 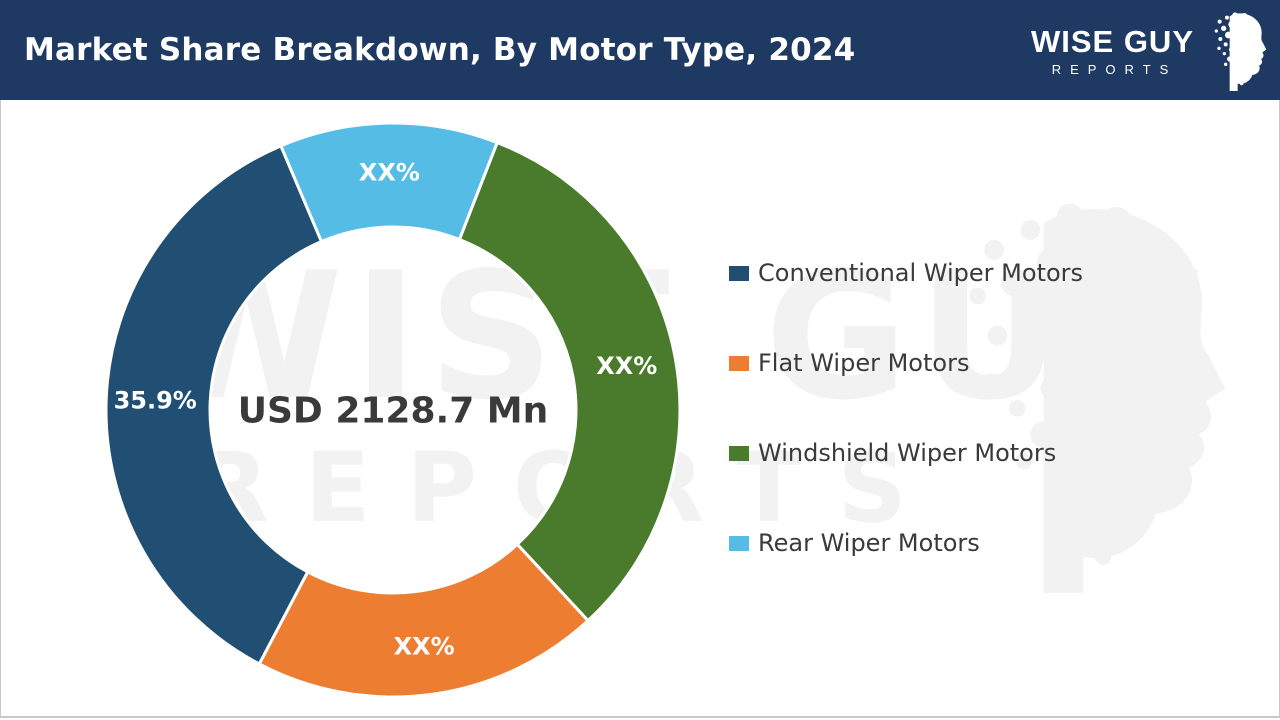 What do you see at coordinates (626, 366) in the screenshot?
I see `slice-percent-label-2: XX%` at bounding box center [626, 366].